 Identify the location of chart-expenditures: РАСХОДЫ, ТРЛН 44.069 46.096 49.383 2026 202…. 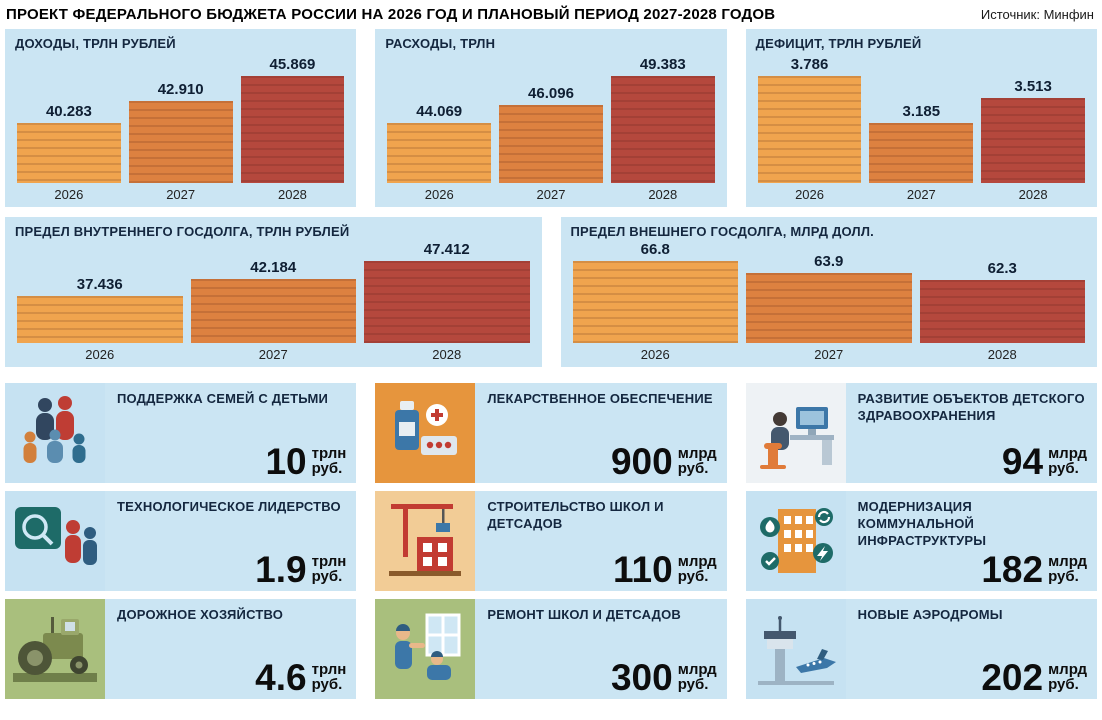
(551, 118).